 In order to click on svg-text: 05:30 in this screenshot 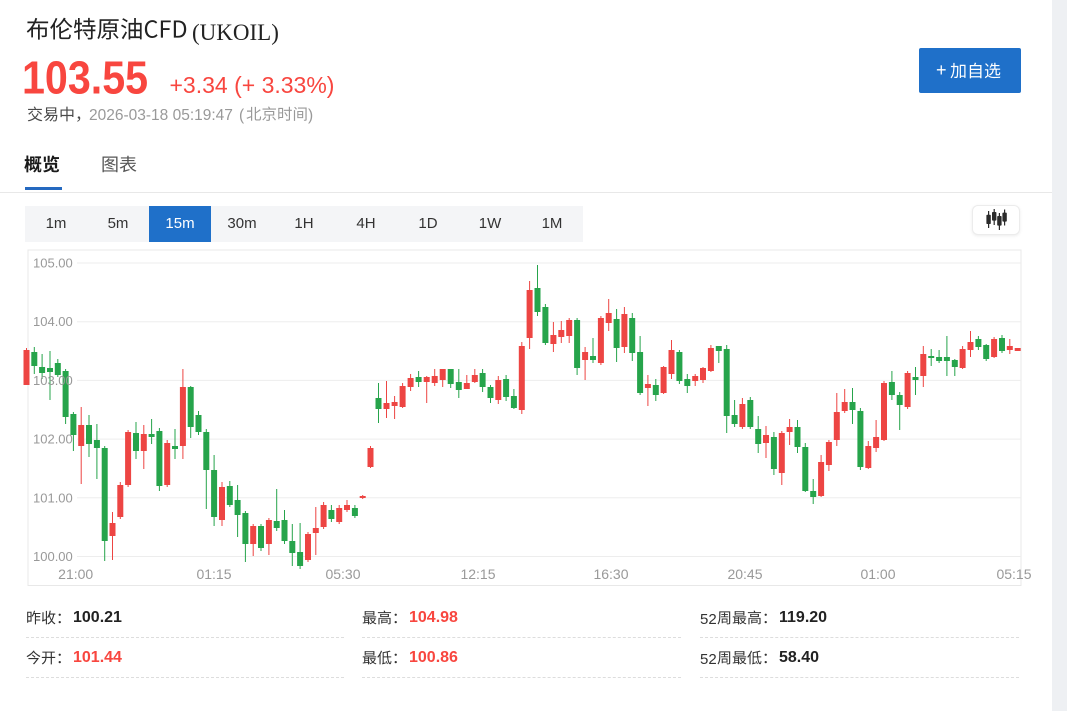, I will do `click(342, 574)`.